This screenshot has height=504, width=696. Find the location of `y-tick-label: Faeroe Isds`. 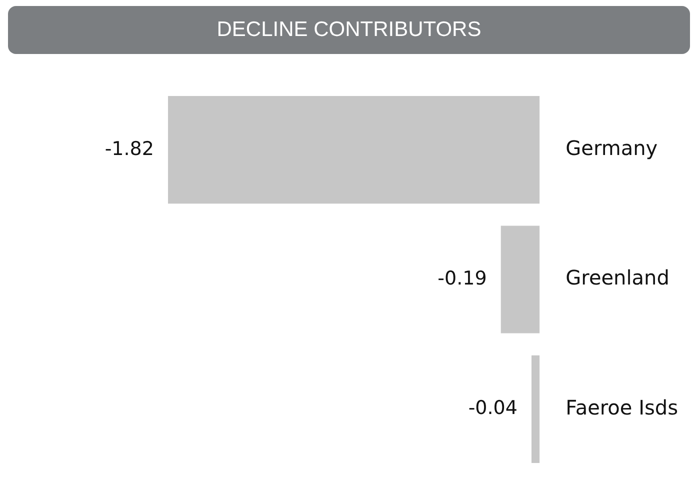

y-tick-label: Faeroe Isds is located at coordinates (622, 407).